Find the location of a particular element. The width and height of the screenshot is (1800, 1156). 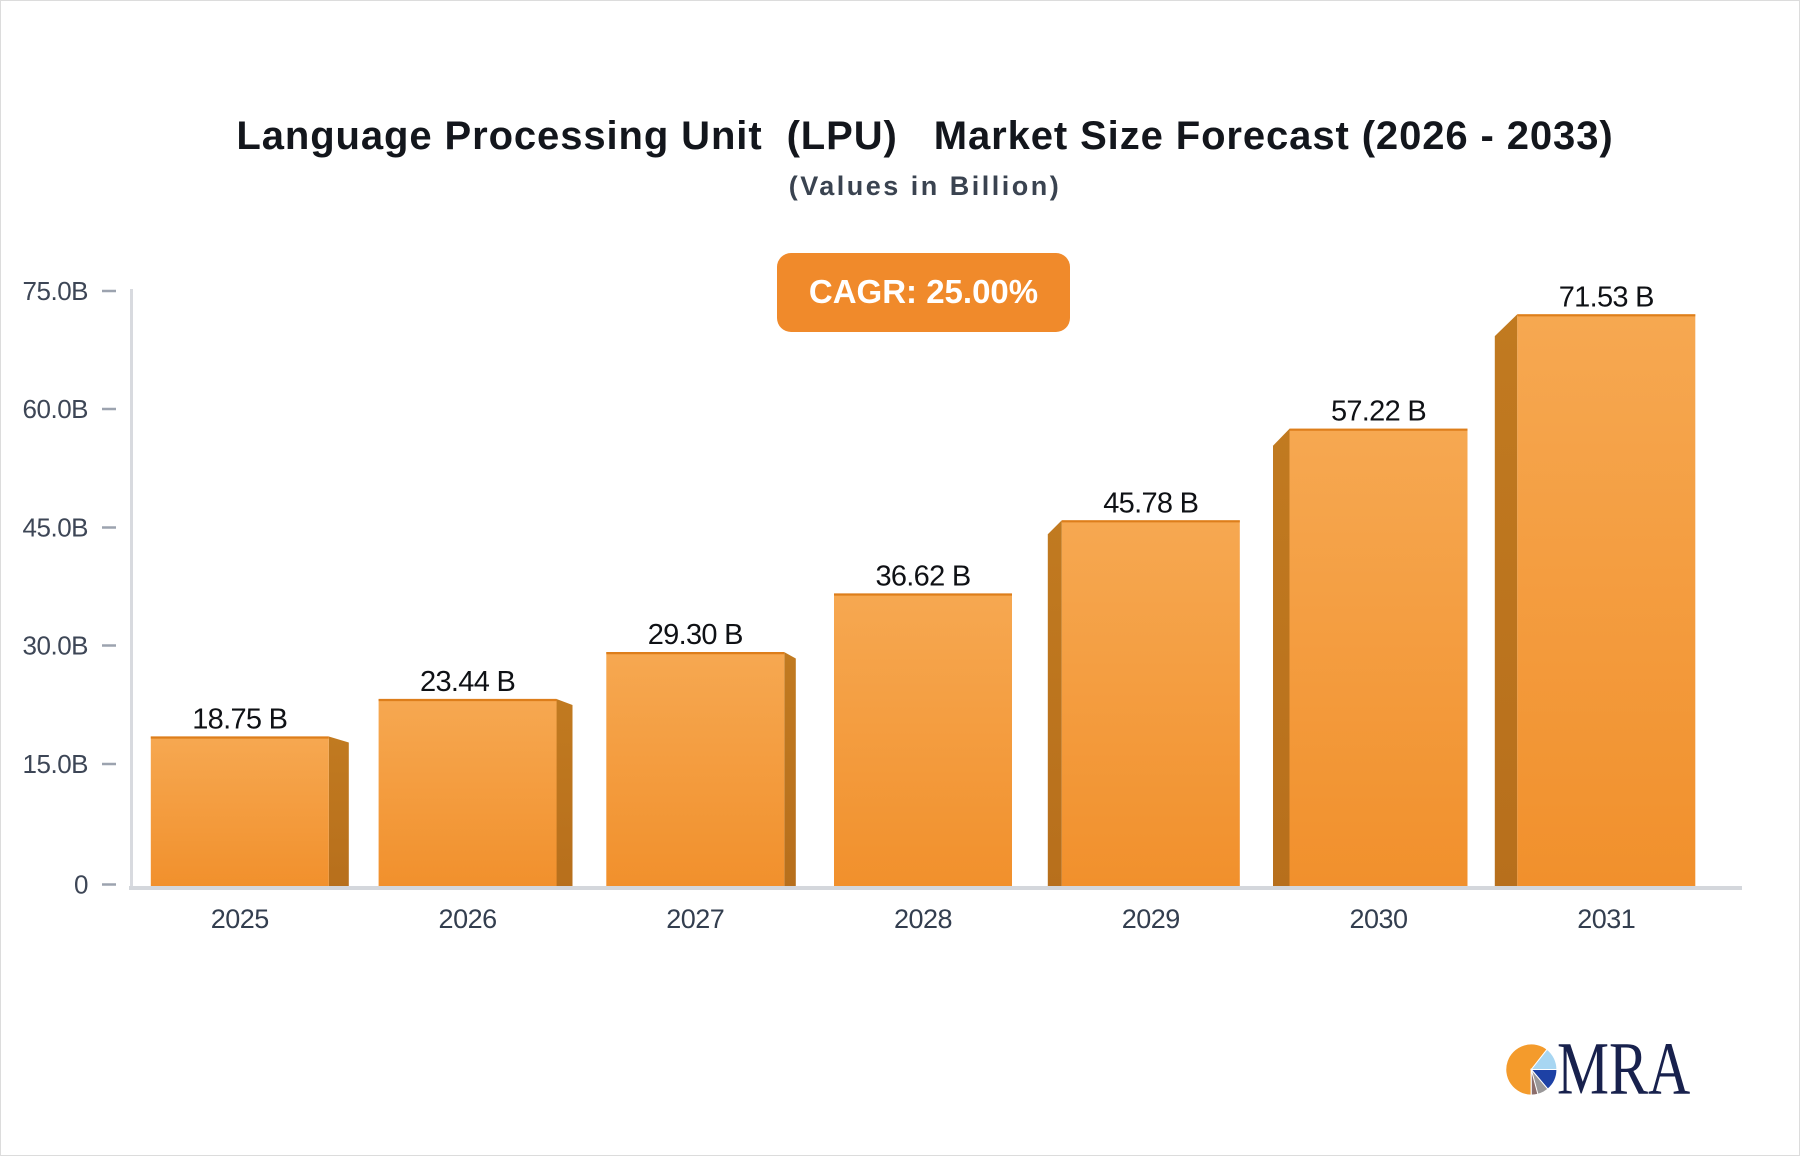

svg-text: 23.44 B is located at coordinates (467, 682).